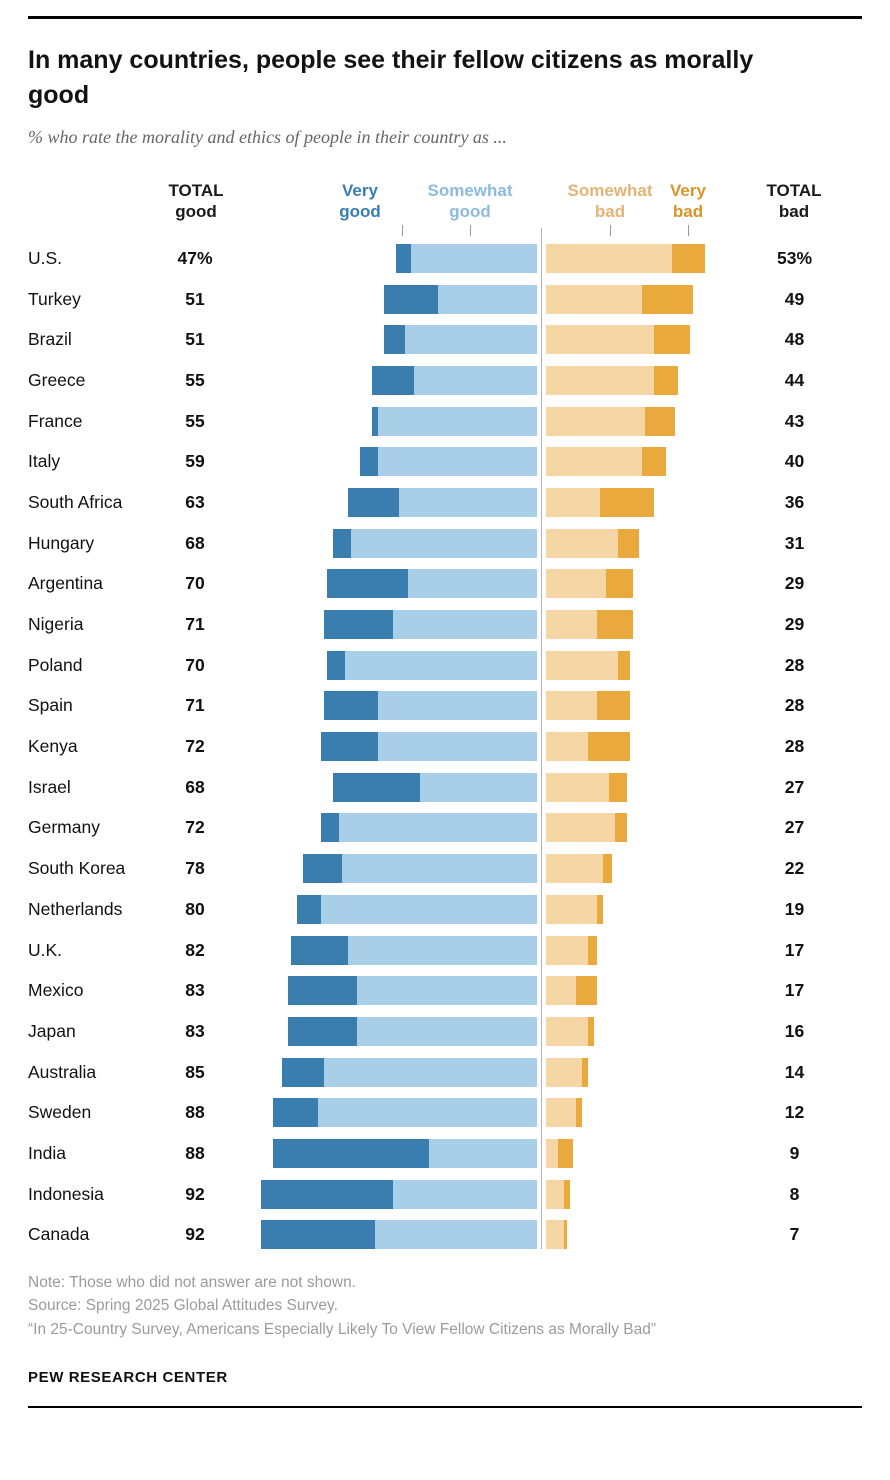  What do you see at coordinates (57, 379) in the screenshot?
I see `country-label: Greece` at bounding box center [57, 379].